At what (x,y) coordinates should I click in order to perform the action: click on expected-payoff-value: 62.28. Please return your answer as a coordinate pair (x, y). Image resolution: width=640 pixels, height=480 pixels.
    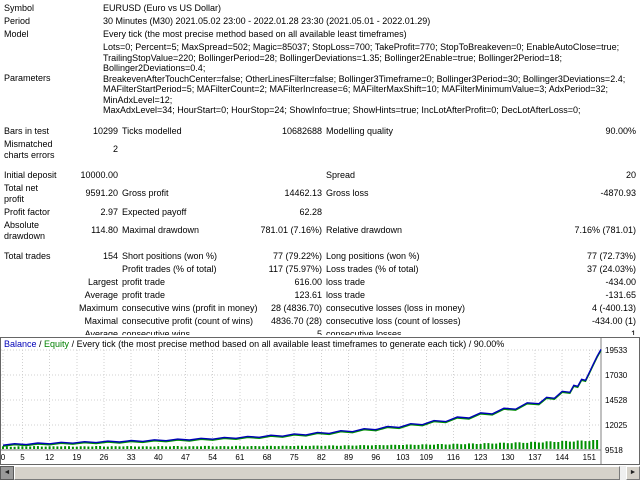
    Looking at the image, I should click on (310, 211).